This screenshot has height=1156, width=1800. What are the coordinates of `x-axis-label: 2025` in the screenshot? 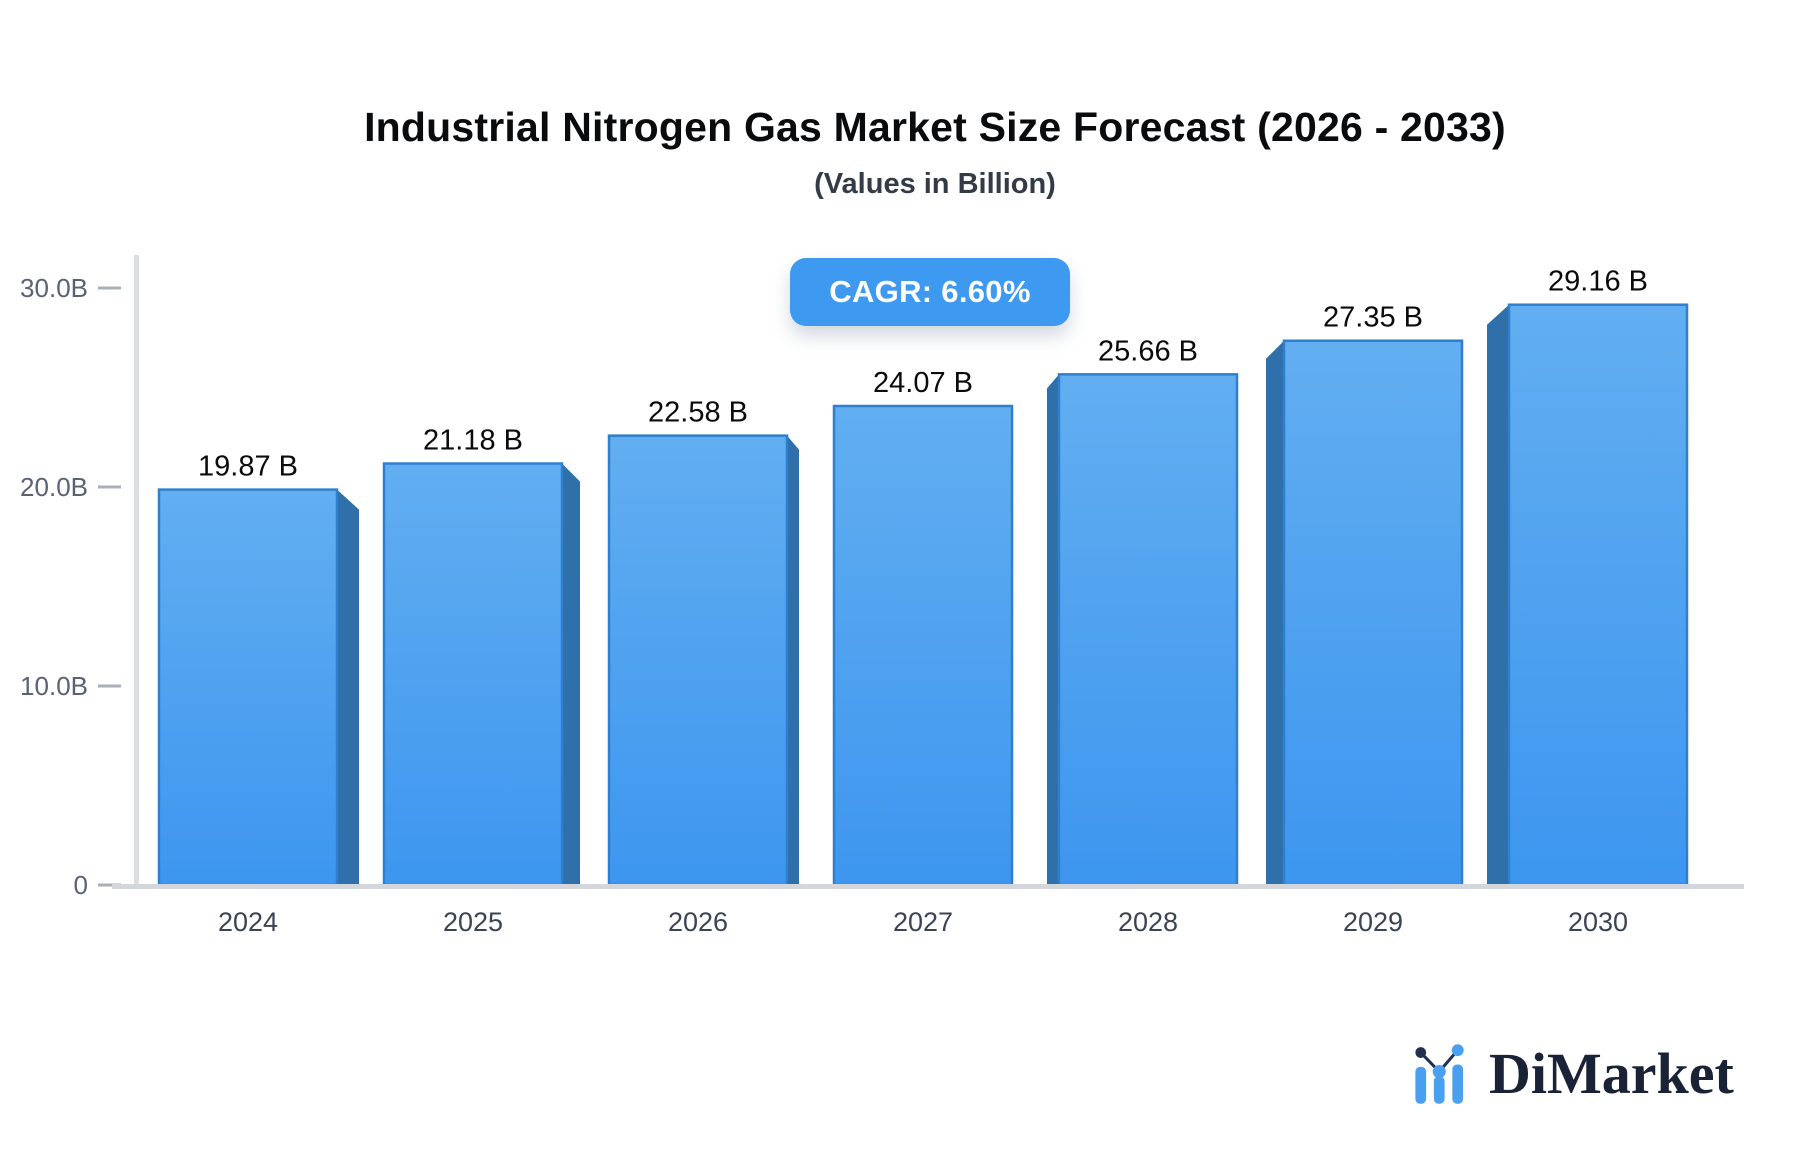 It's located at (473, 922).